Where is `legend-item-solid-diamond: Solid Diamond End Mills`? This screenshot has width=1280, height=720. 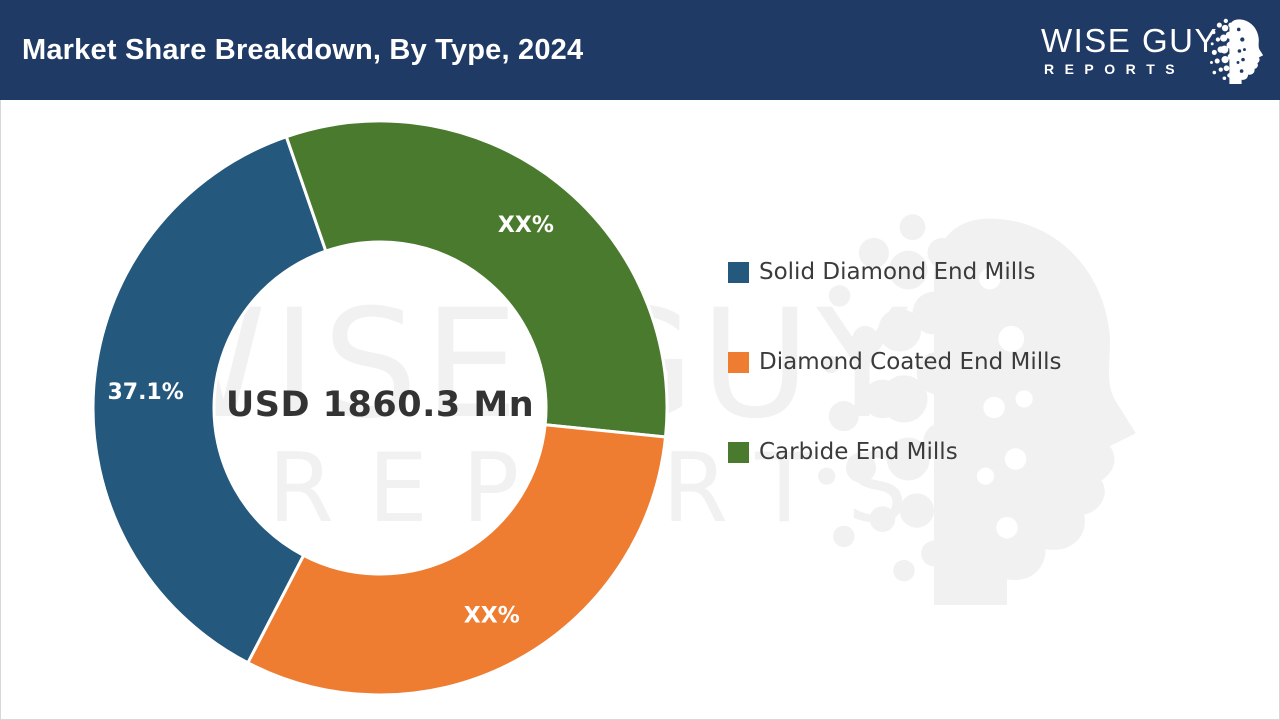 legend-item-solid-diamond: Solid Diamond End Mills is located at coordinates (894, 272).